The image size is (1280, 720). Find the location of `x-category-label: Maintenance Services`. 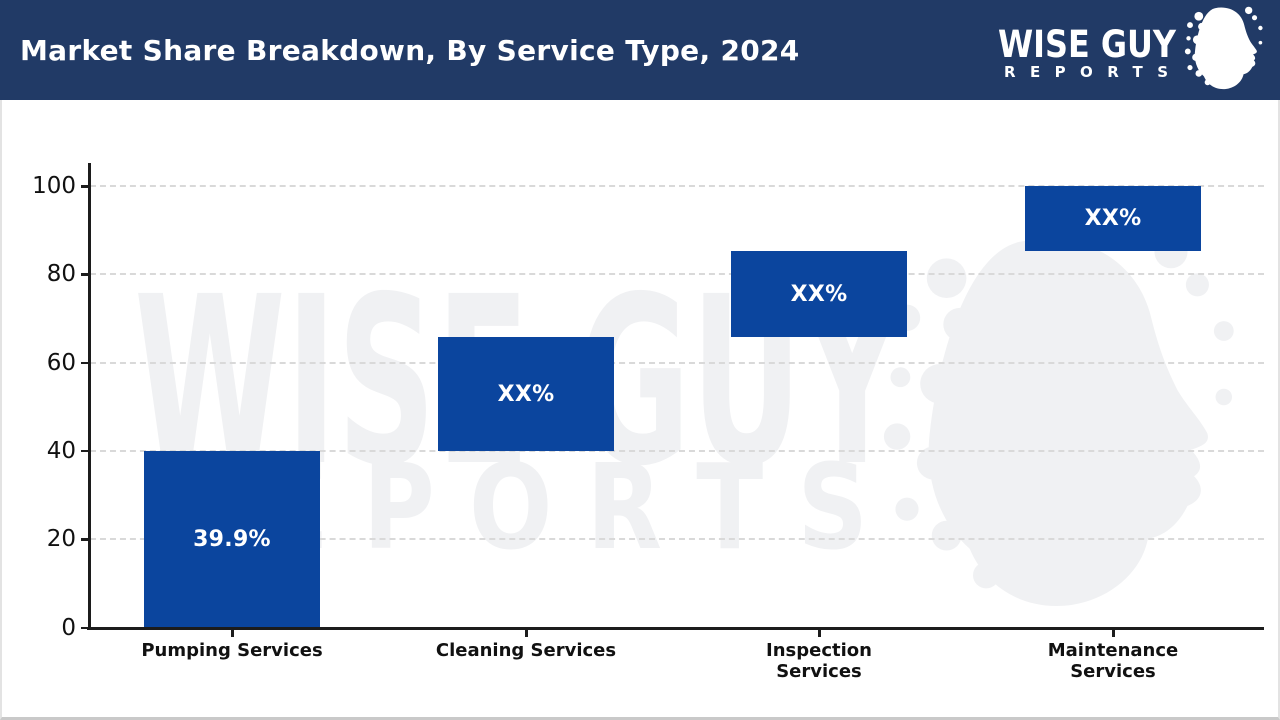

x-category-label: Maintenance Services is located at coordinates (1113, 660).